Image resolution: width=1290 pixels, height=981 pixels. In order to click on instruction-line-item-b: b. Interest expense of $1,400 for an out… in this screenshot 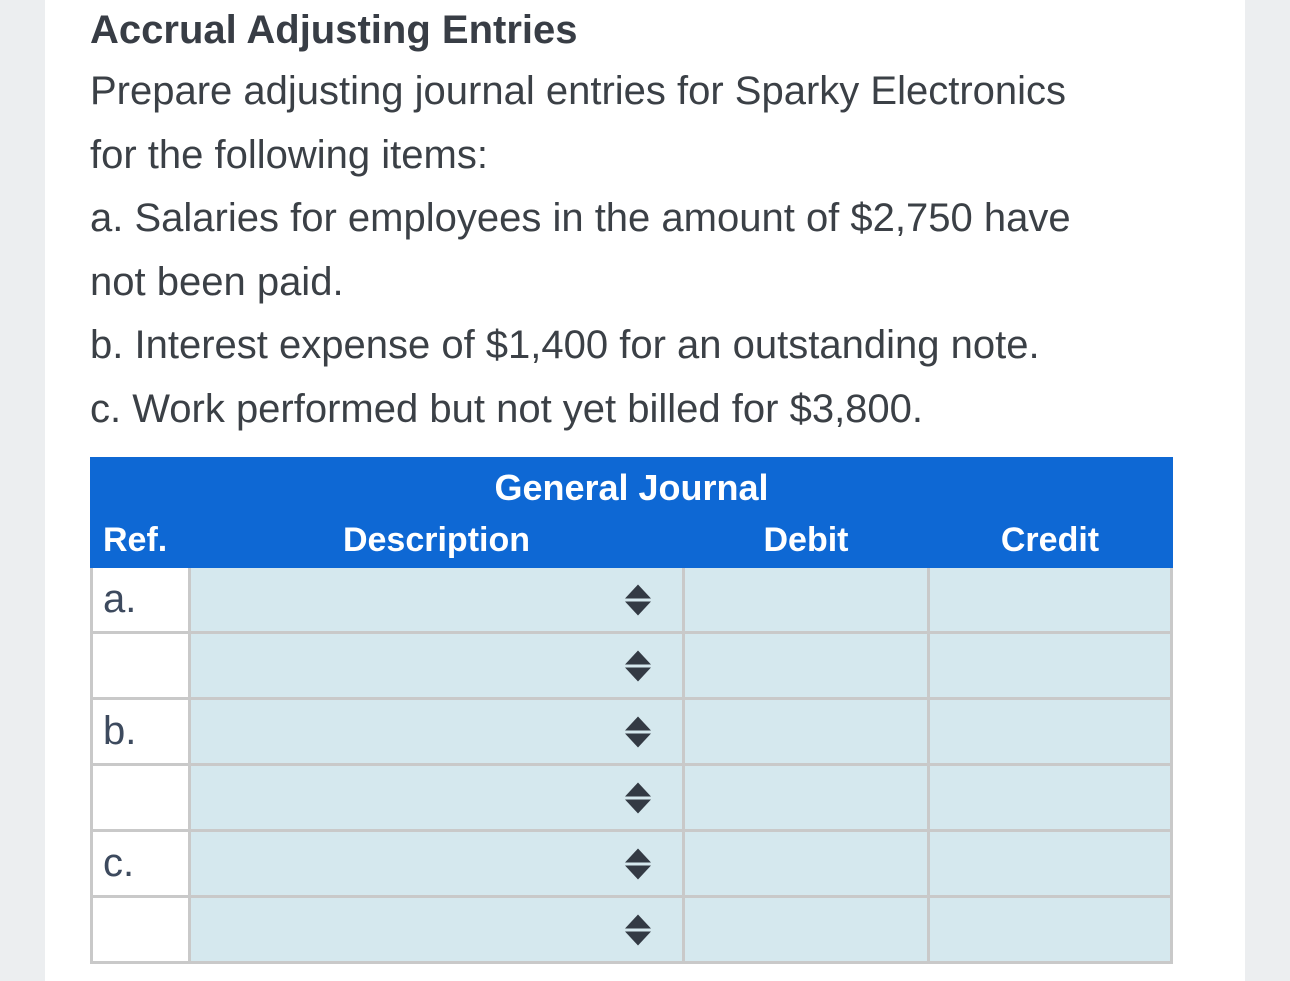, I will do `click(565, 345)`.